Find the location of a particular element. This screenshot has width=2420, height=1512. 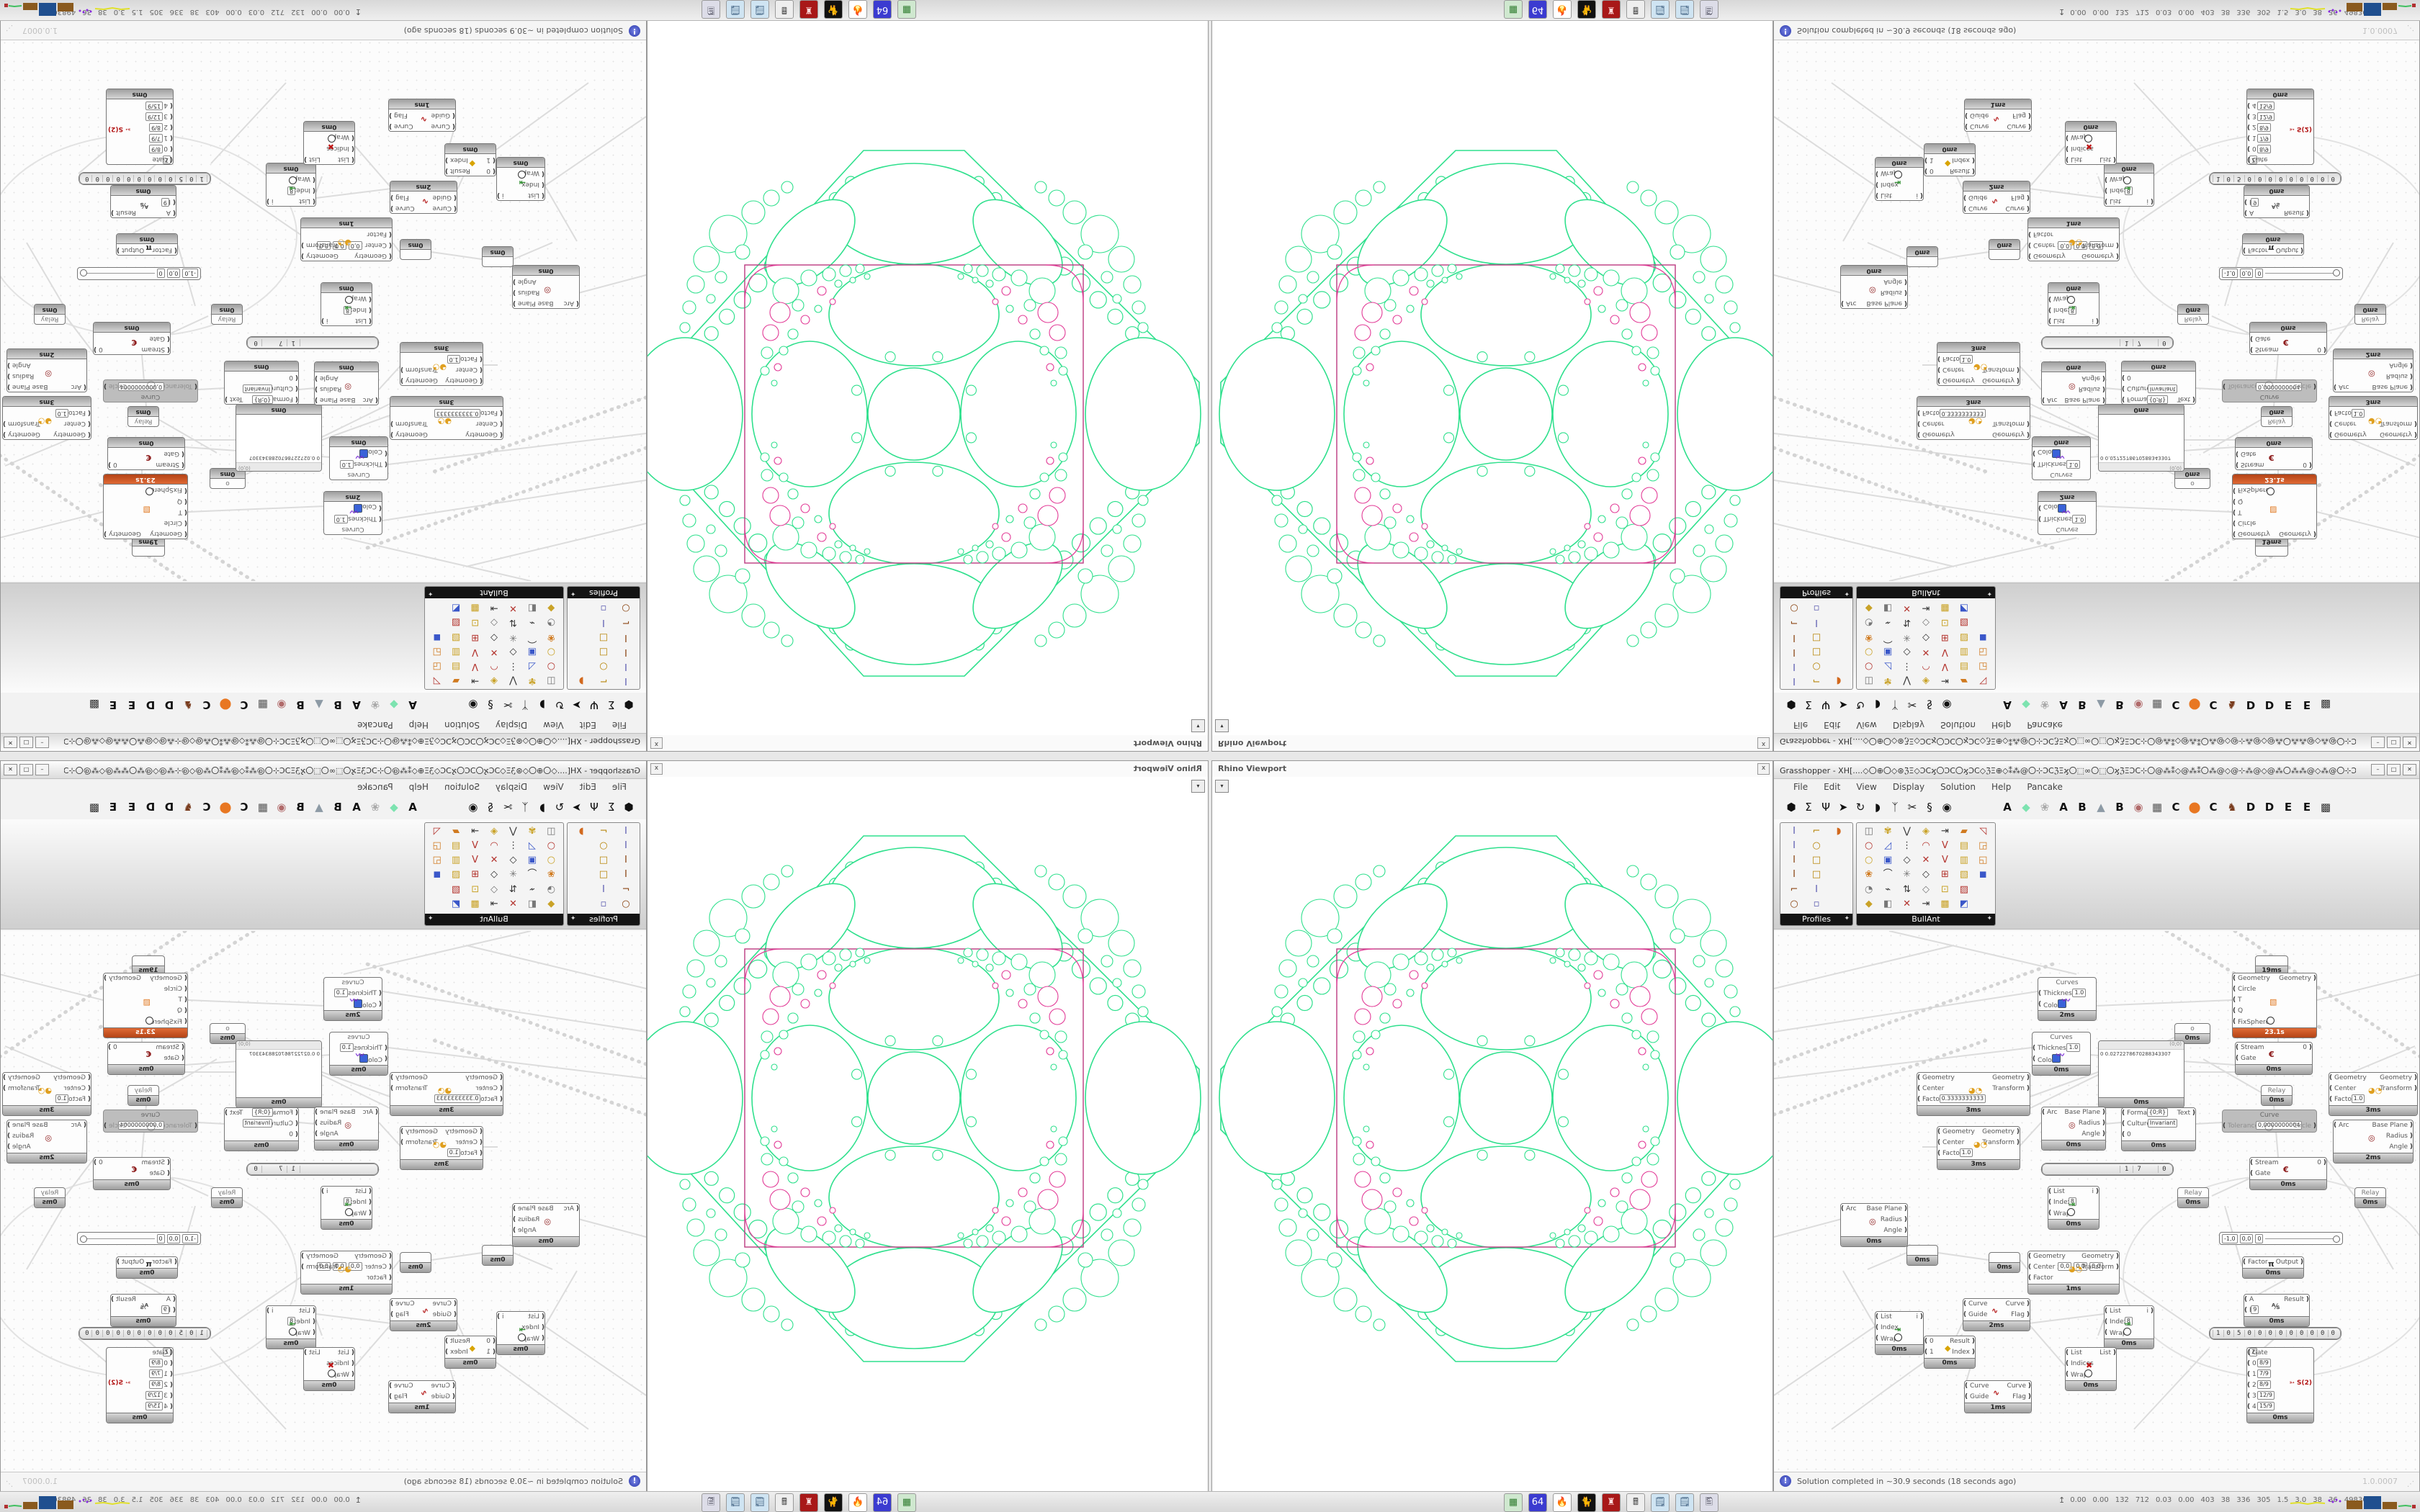

menu-item-solution: Solution is located at coordinates (1958, 787).